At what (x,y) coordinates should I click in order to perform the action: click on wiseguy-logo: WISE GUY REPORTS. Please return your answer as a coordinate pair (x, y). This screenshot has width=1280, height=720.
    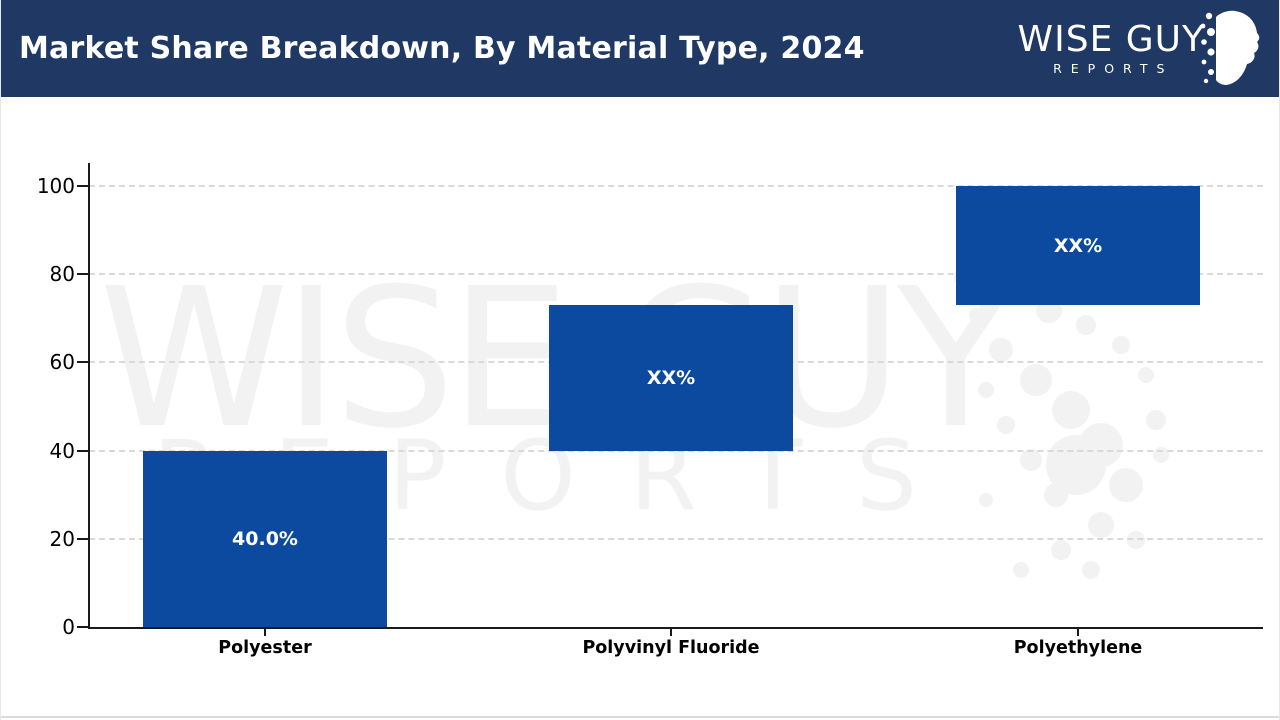
    Looking at the image, I should click on (1142, 49).